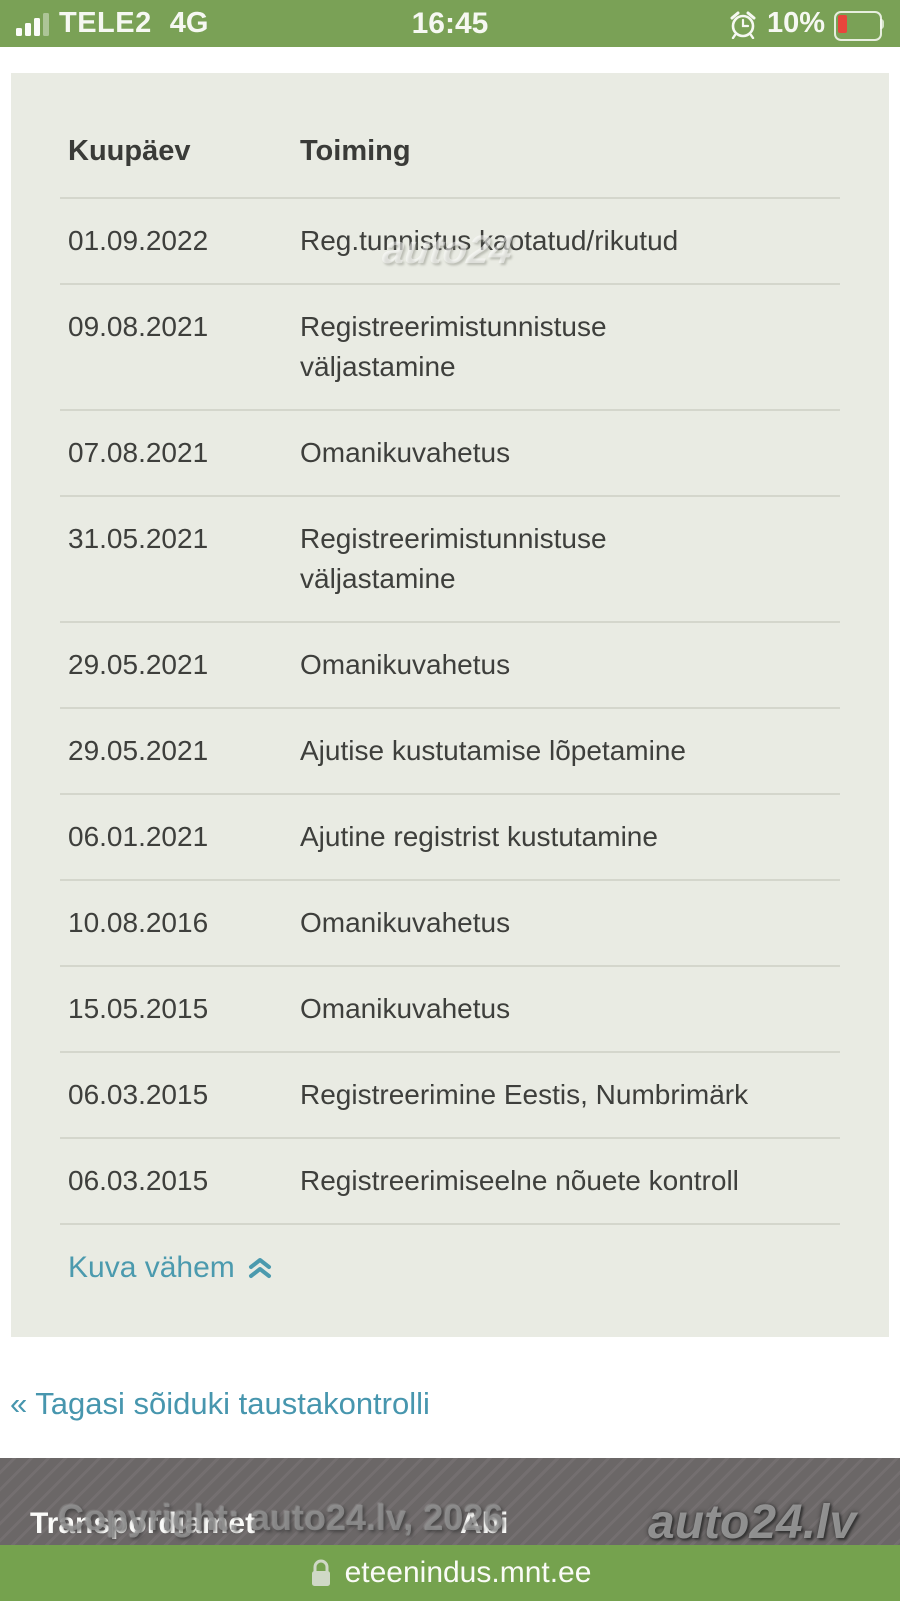 This screenshot has width=900, height=1601. I want to click on footer-link-abi: Abi, so click(484, 1523).